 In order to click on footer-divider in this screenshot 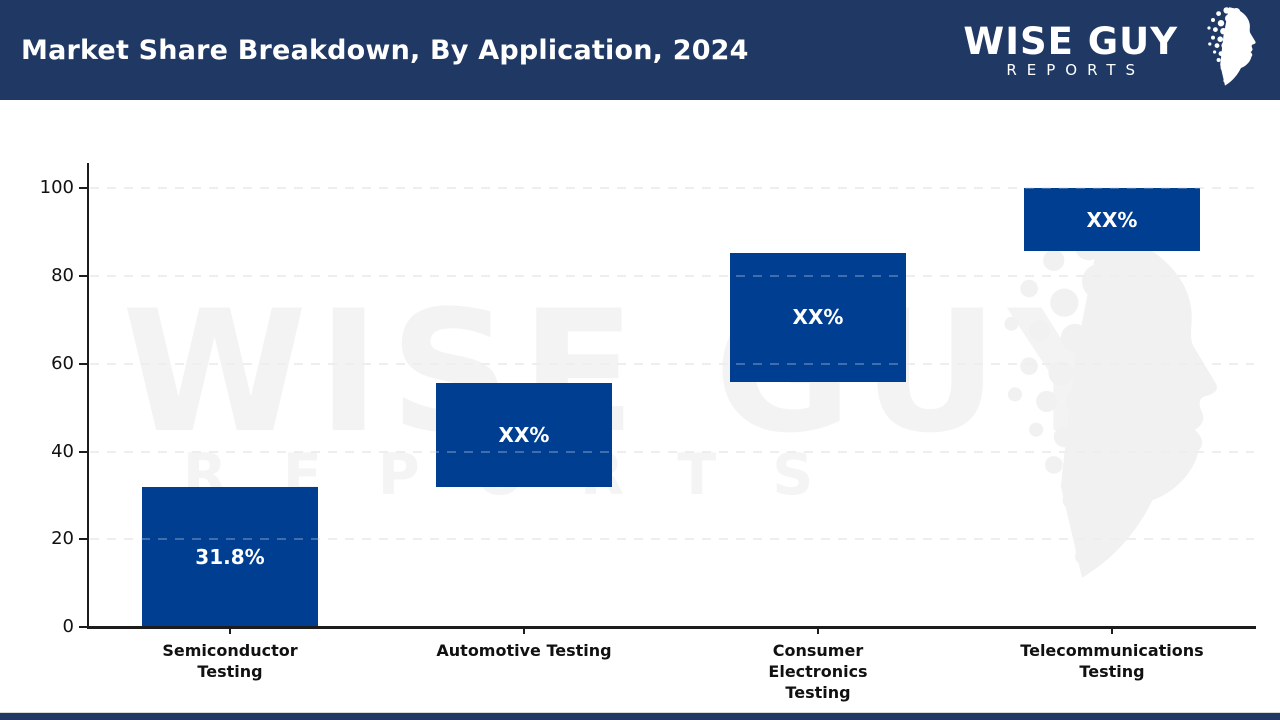, I will do `click(640, 712)`.